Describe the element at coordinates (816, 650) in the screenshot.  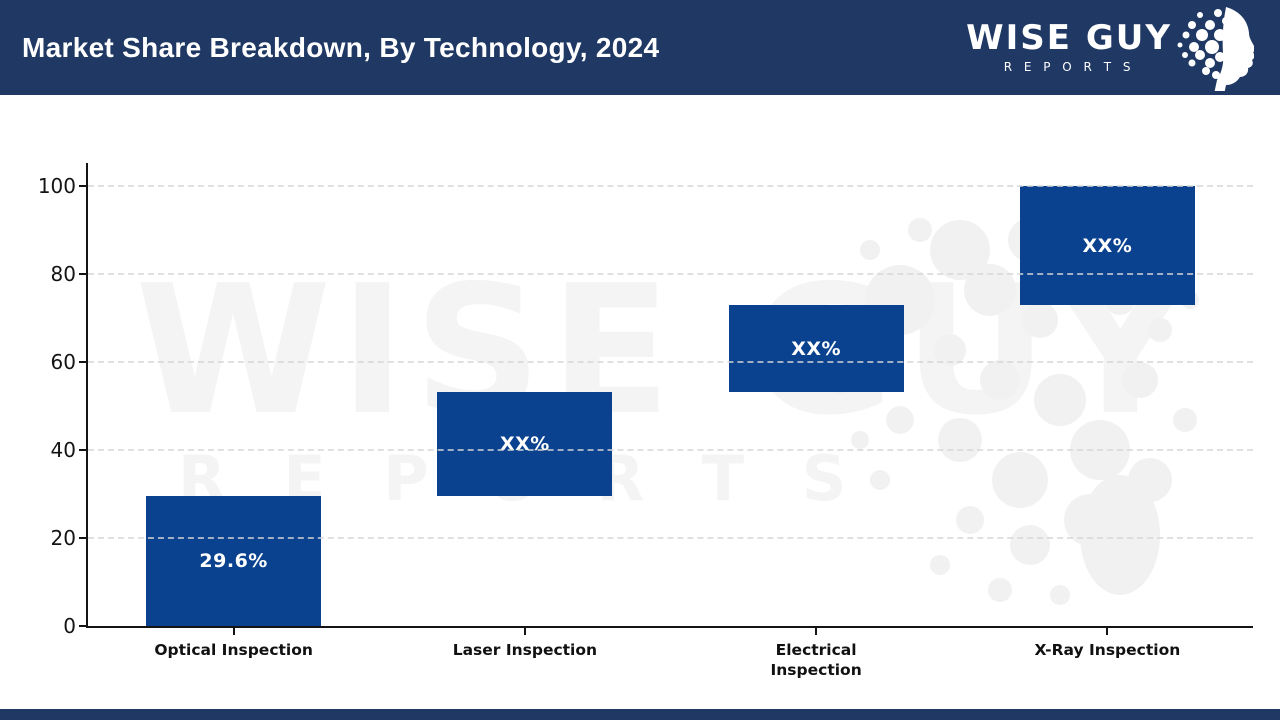
I see `x-category-label-line: Electrical` at that location.